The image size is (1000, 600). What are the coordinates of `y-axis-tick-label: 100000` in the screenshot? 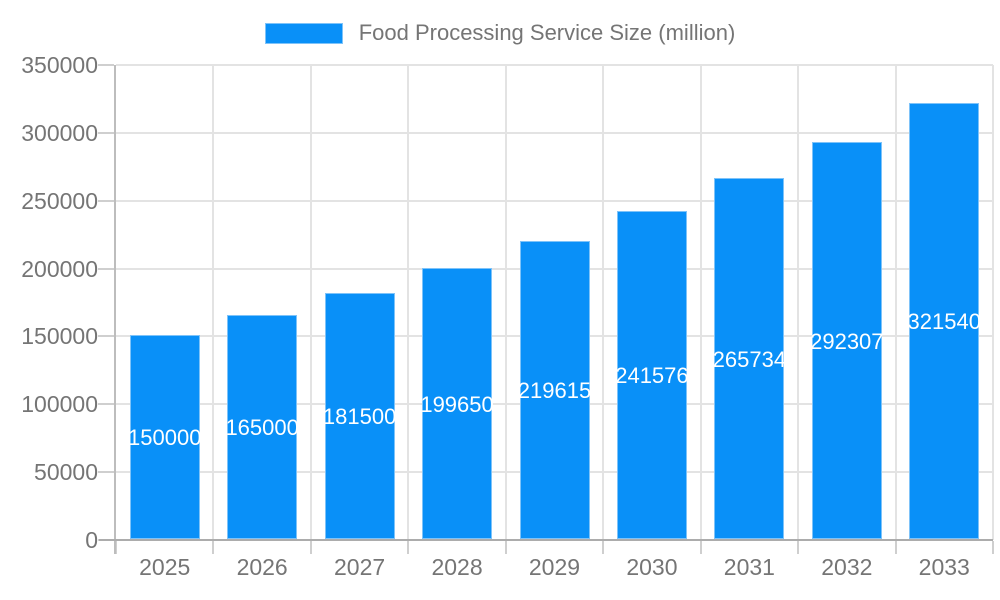 It's located at (59, 404).